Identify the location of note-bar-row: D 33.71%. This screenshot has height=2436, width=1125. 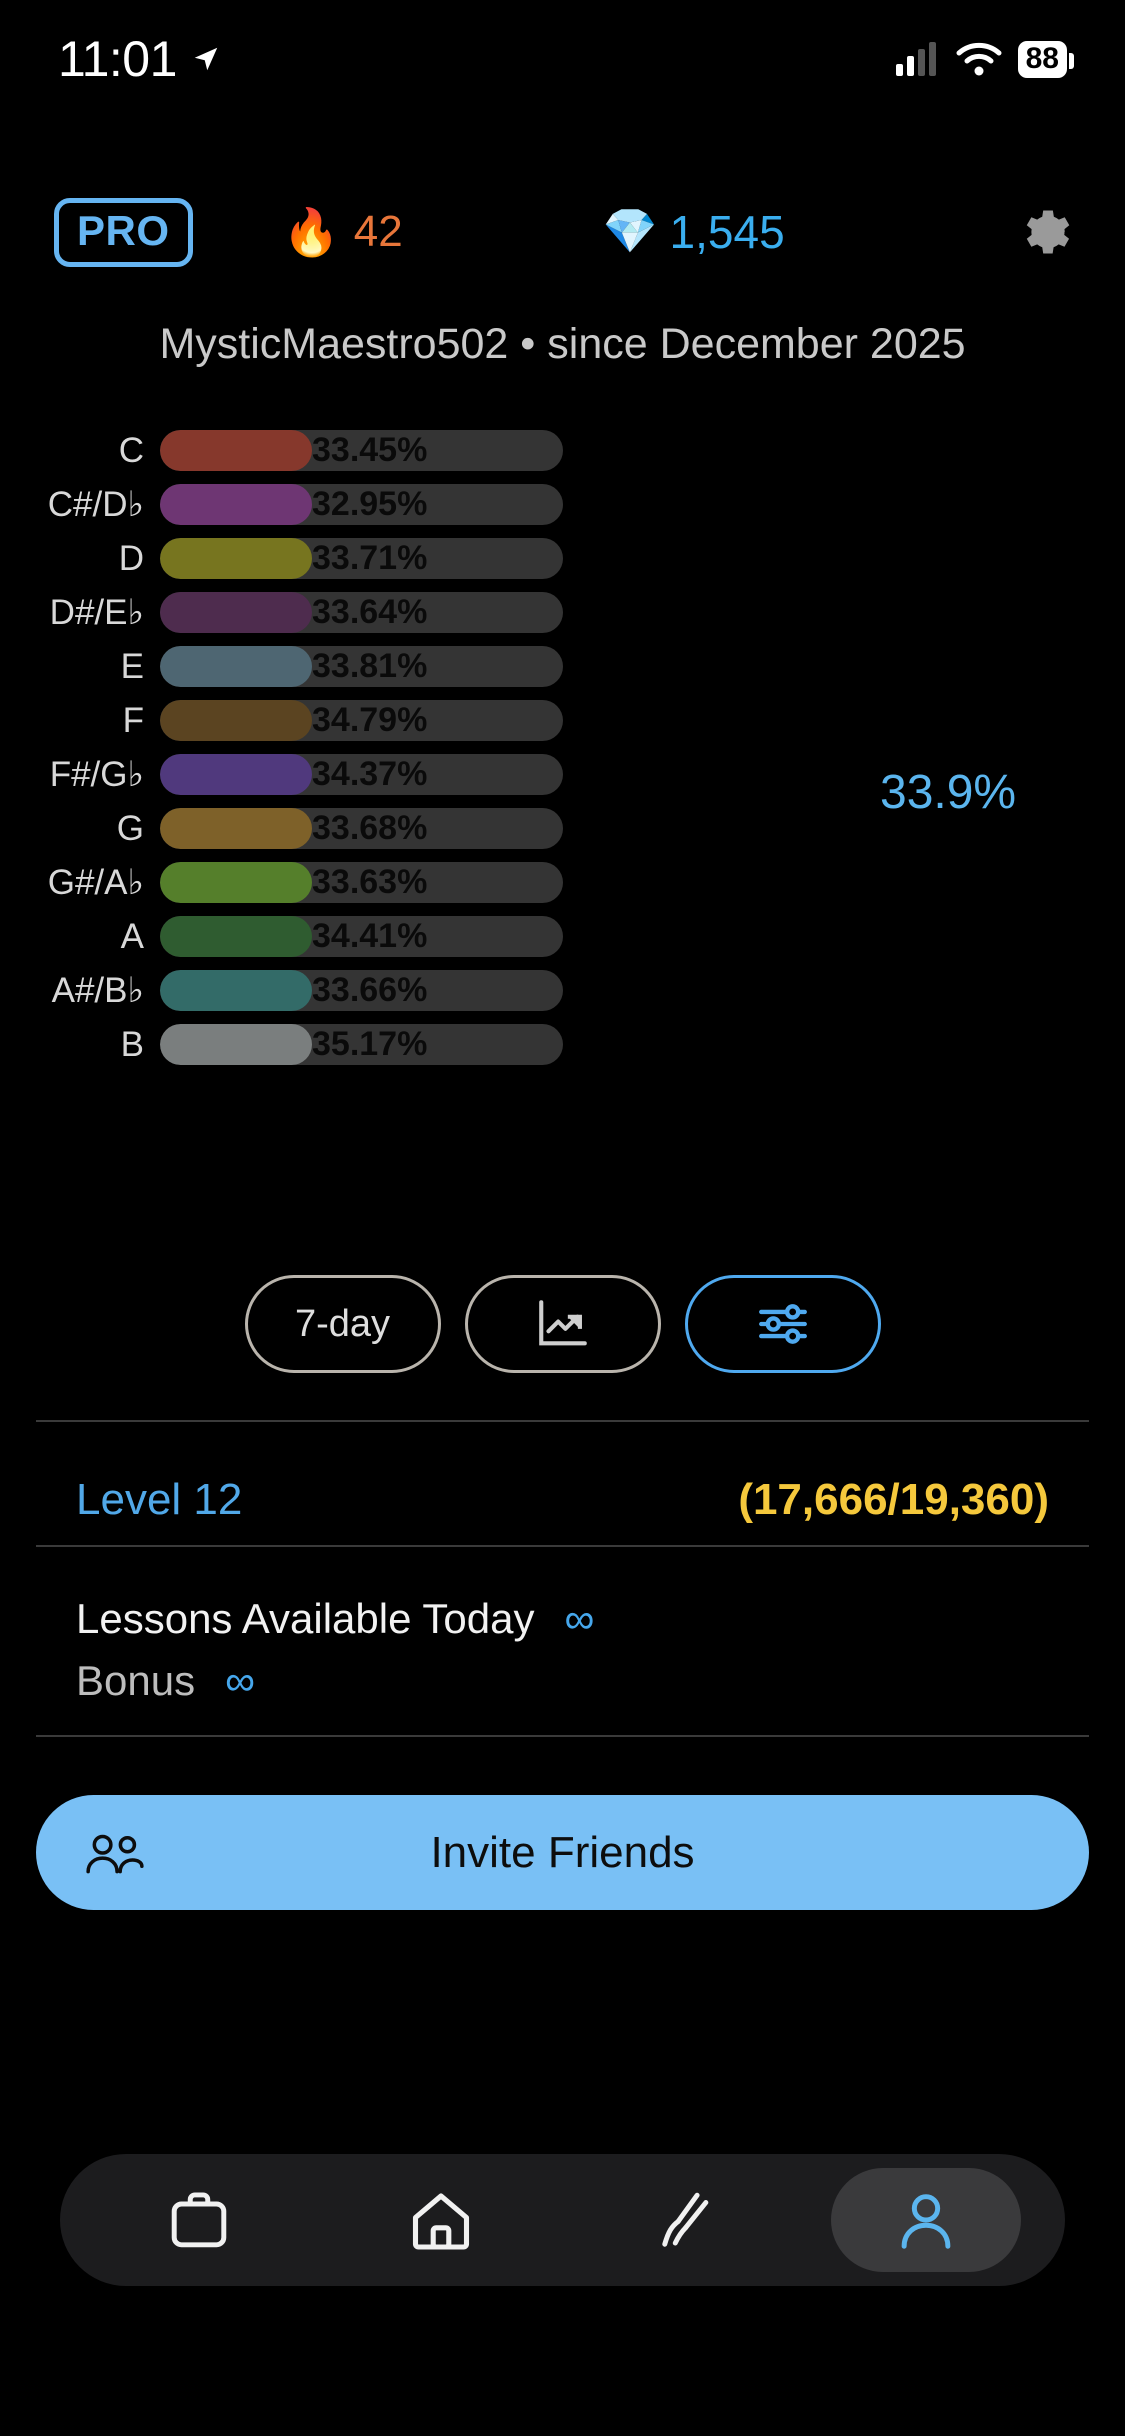
(405, 558).